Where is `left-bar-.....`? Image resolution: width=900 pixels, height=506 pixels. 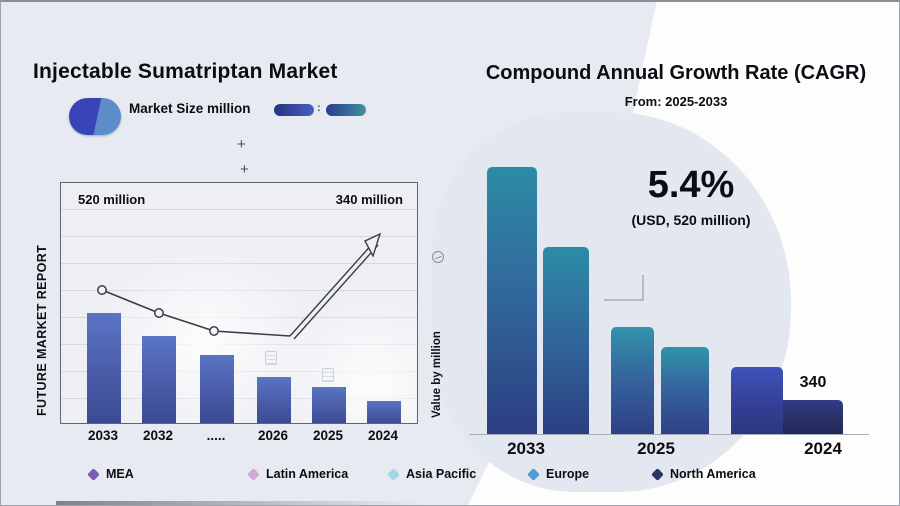 left-bar-..... is located at coordinates (217, 389).